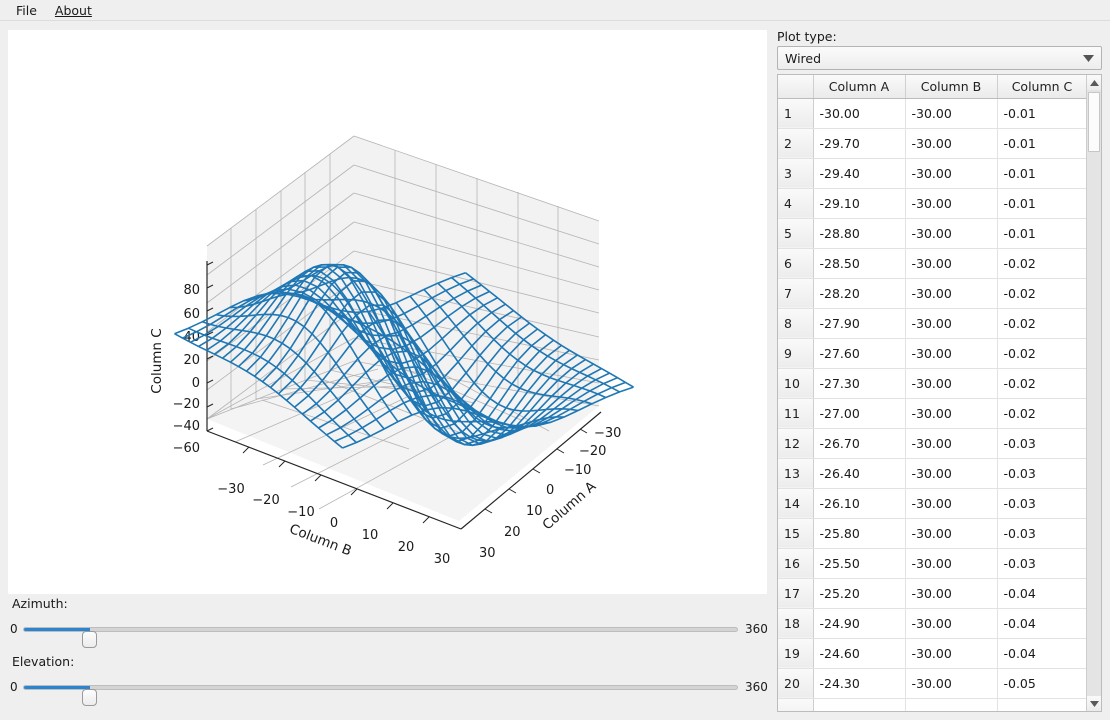  Describe the element at coordinates (796, 593) in the screenshot. I see `row-index-cell: 17` at that location.